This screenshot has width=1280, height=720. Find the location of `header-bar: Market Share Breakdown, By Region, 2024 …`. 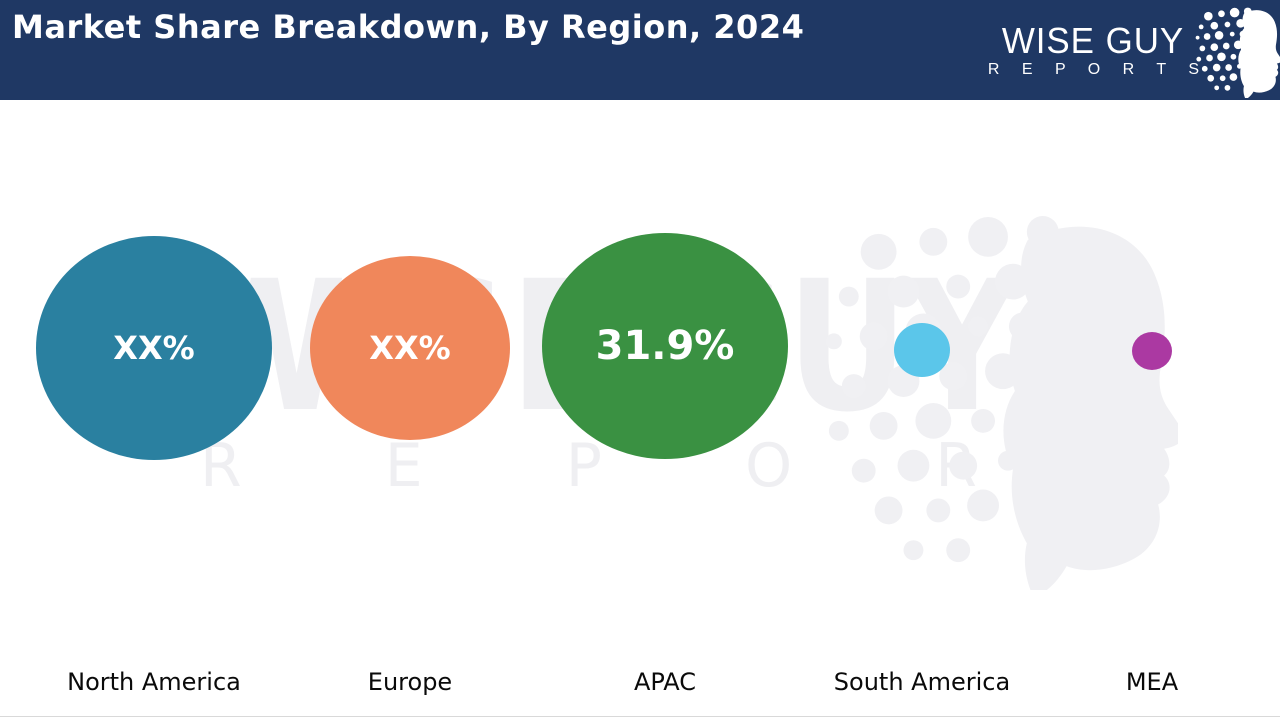

header-bar: Market Share Breakdown, By Region, 2024 … is located at coordinates (640, 50).